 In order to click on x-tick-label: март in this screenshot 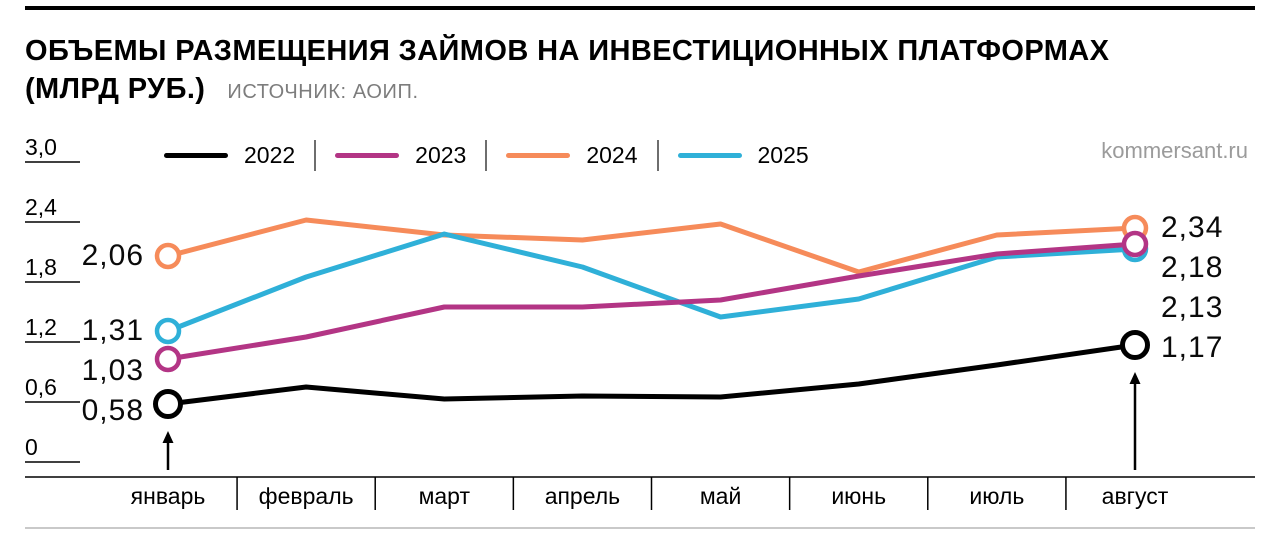, I will do `click(445, 496)`.